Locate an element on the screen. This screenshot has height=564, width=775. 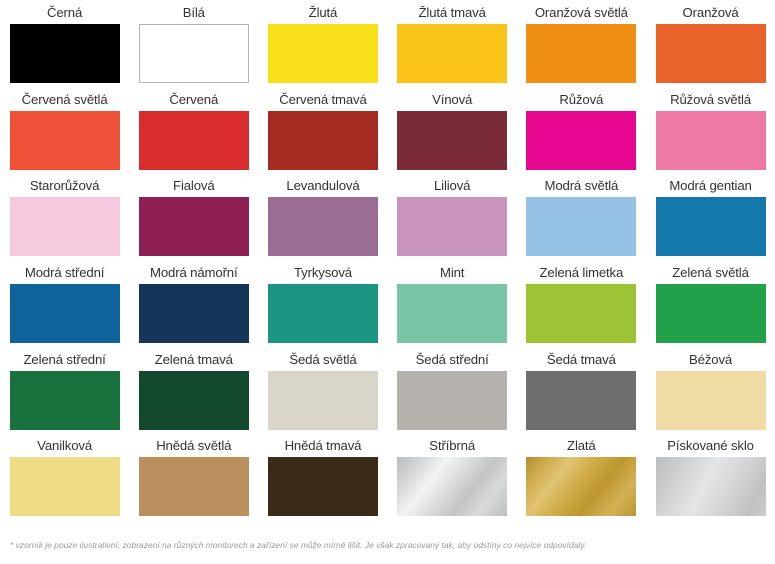
swatch-cell: Oranžová světlá is located at coordinates (581, 43).